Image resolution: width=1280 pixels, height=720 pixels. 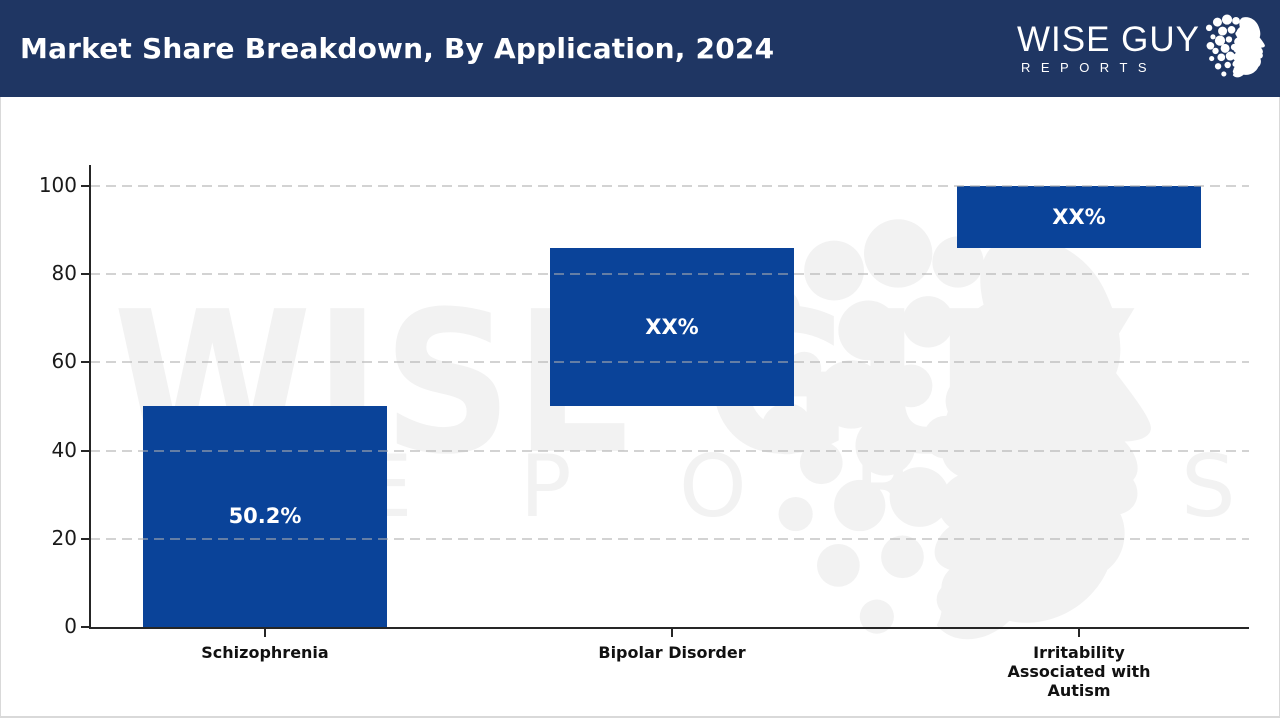 I want to click on y-axis-line, so click(x=90, y=397).